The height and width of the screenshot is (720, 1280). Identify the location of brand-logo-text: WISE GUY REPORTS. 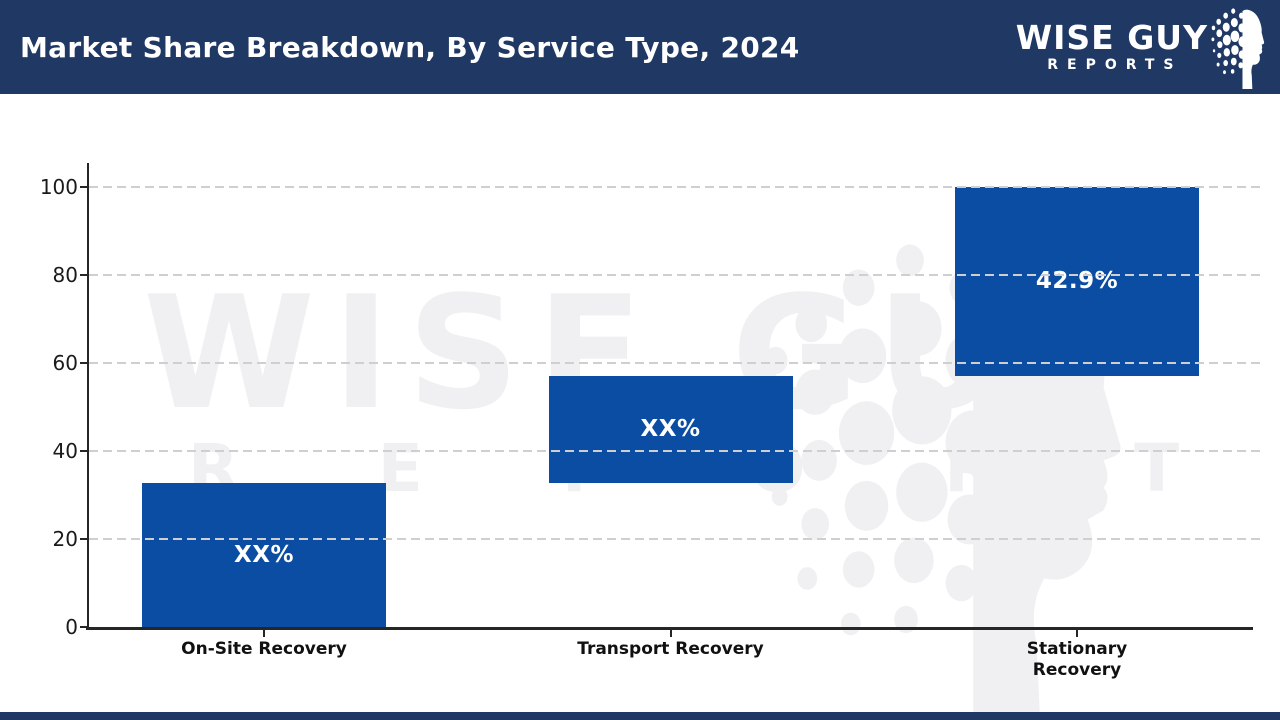
(1111, 46).